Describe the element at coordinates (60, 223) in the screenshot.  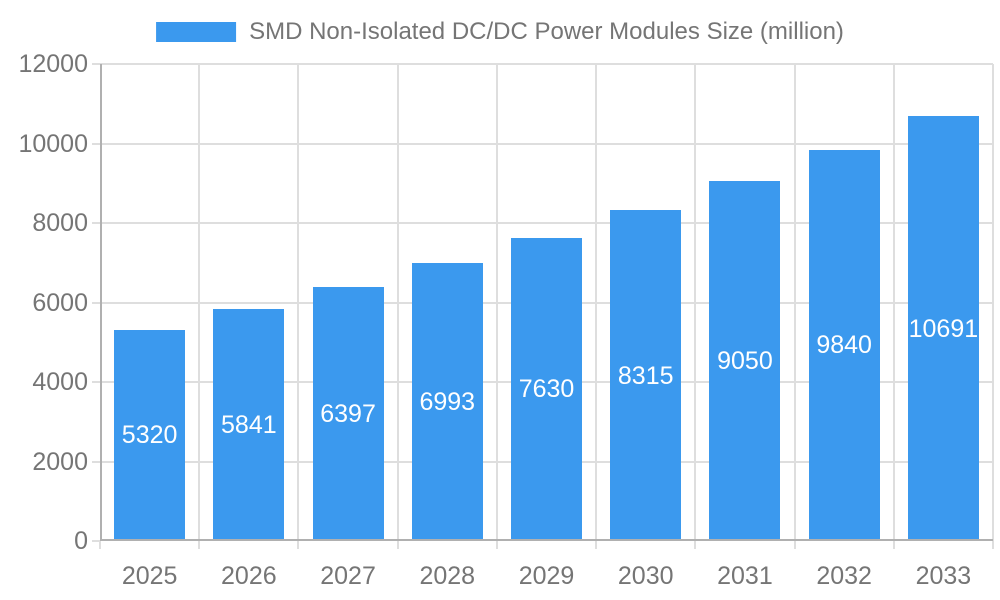
I see `y-axis-label: 8000` at that location.